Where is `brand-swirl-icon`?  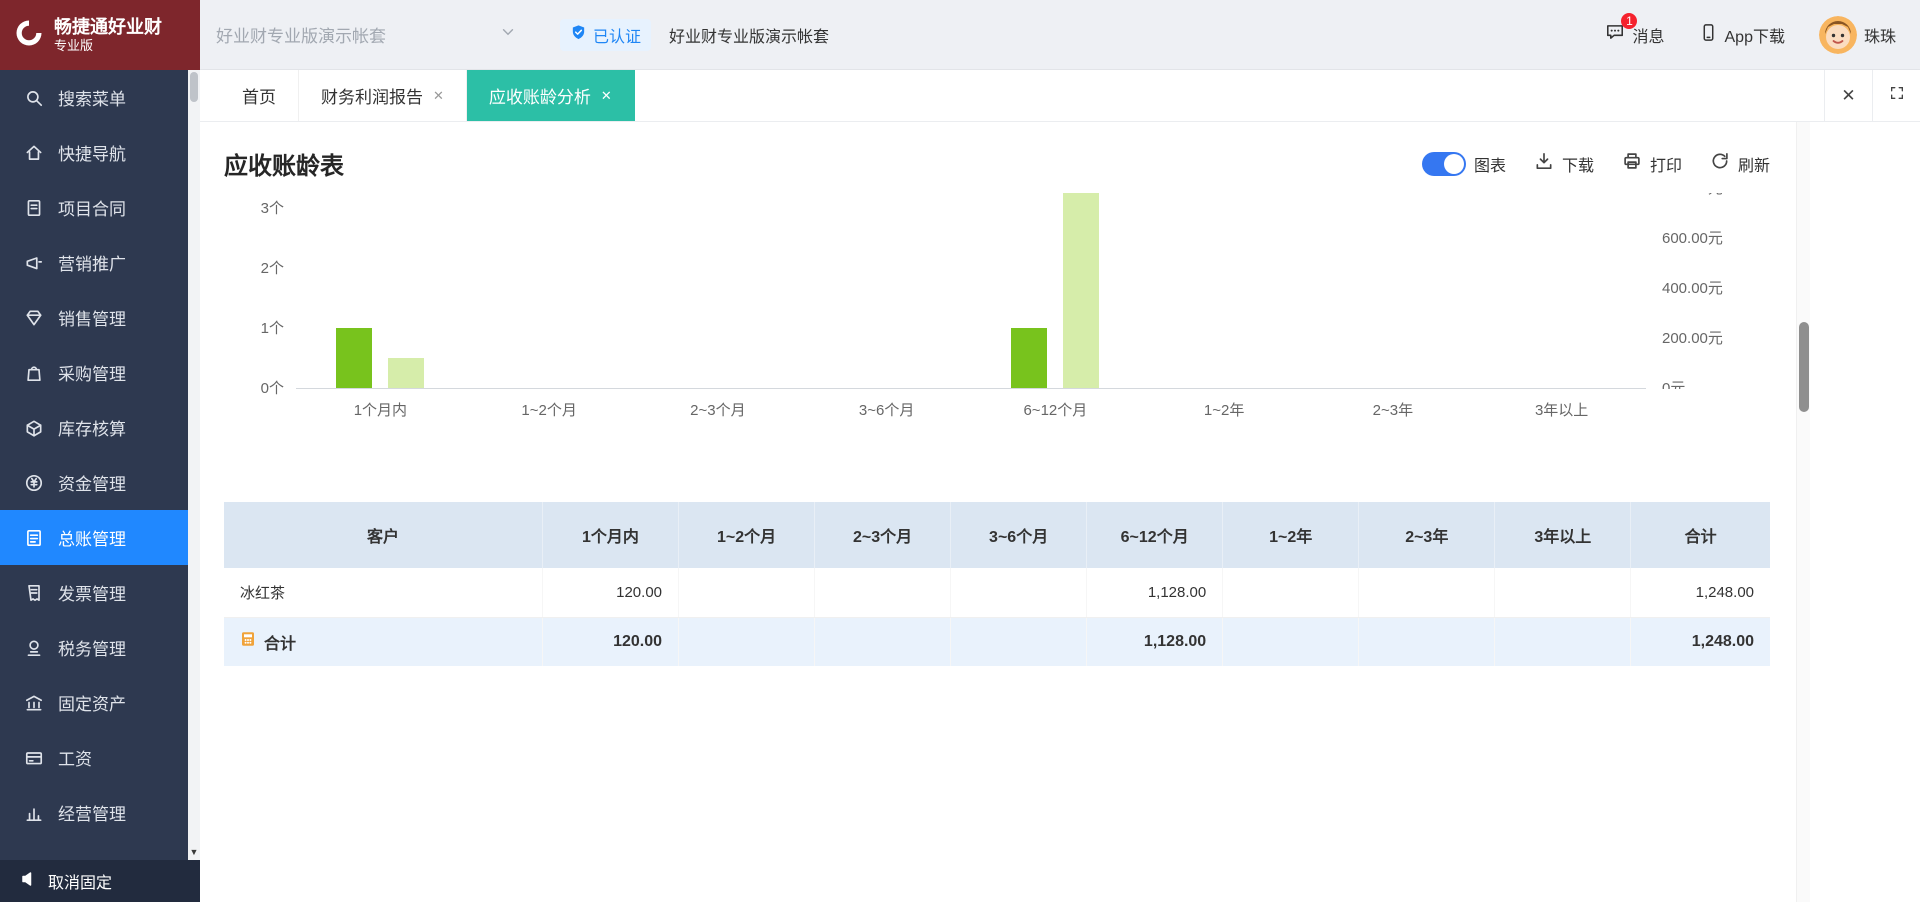 brand-swirl-icon is located at coordinates (29, 35).